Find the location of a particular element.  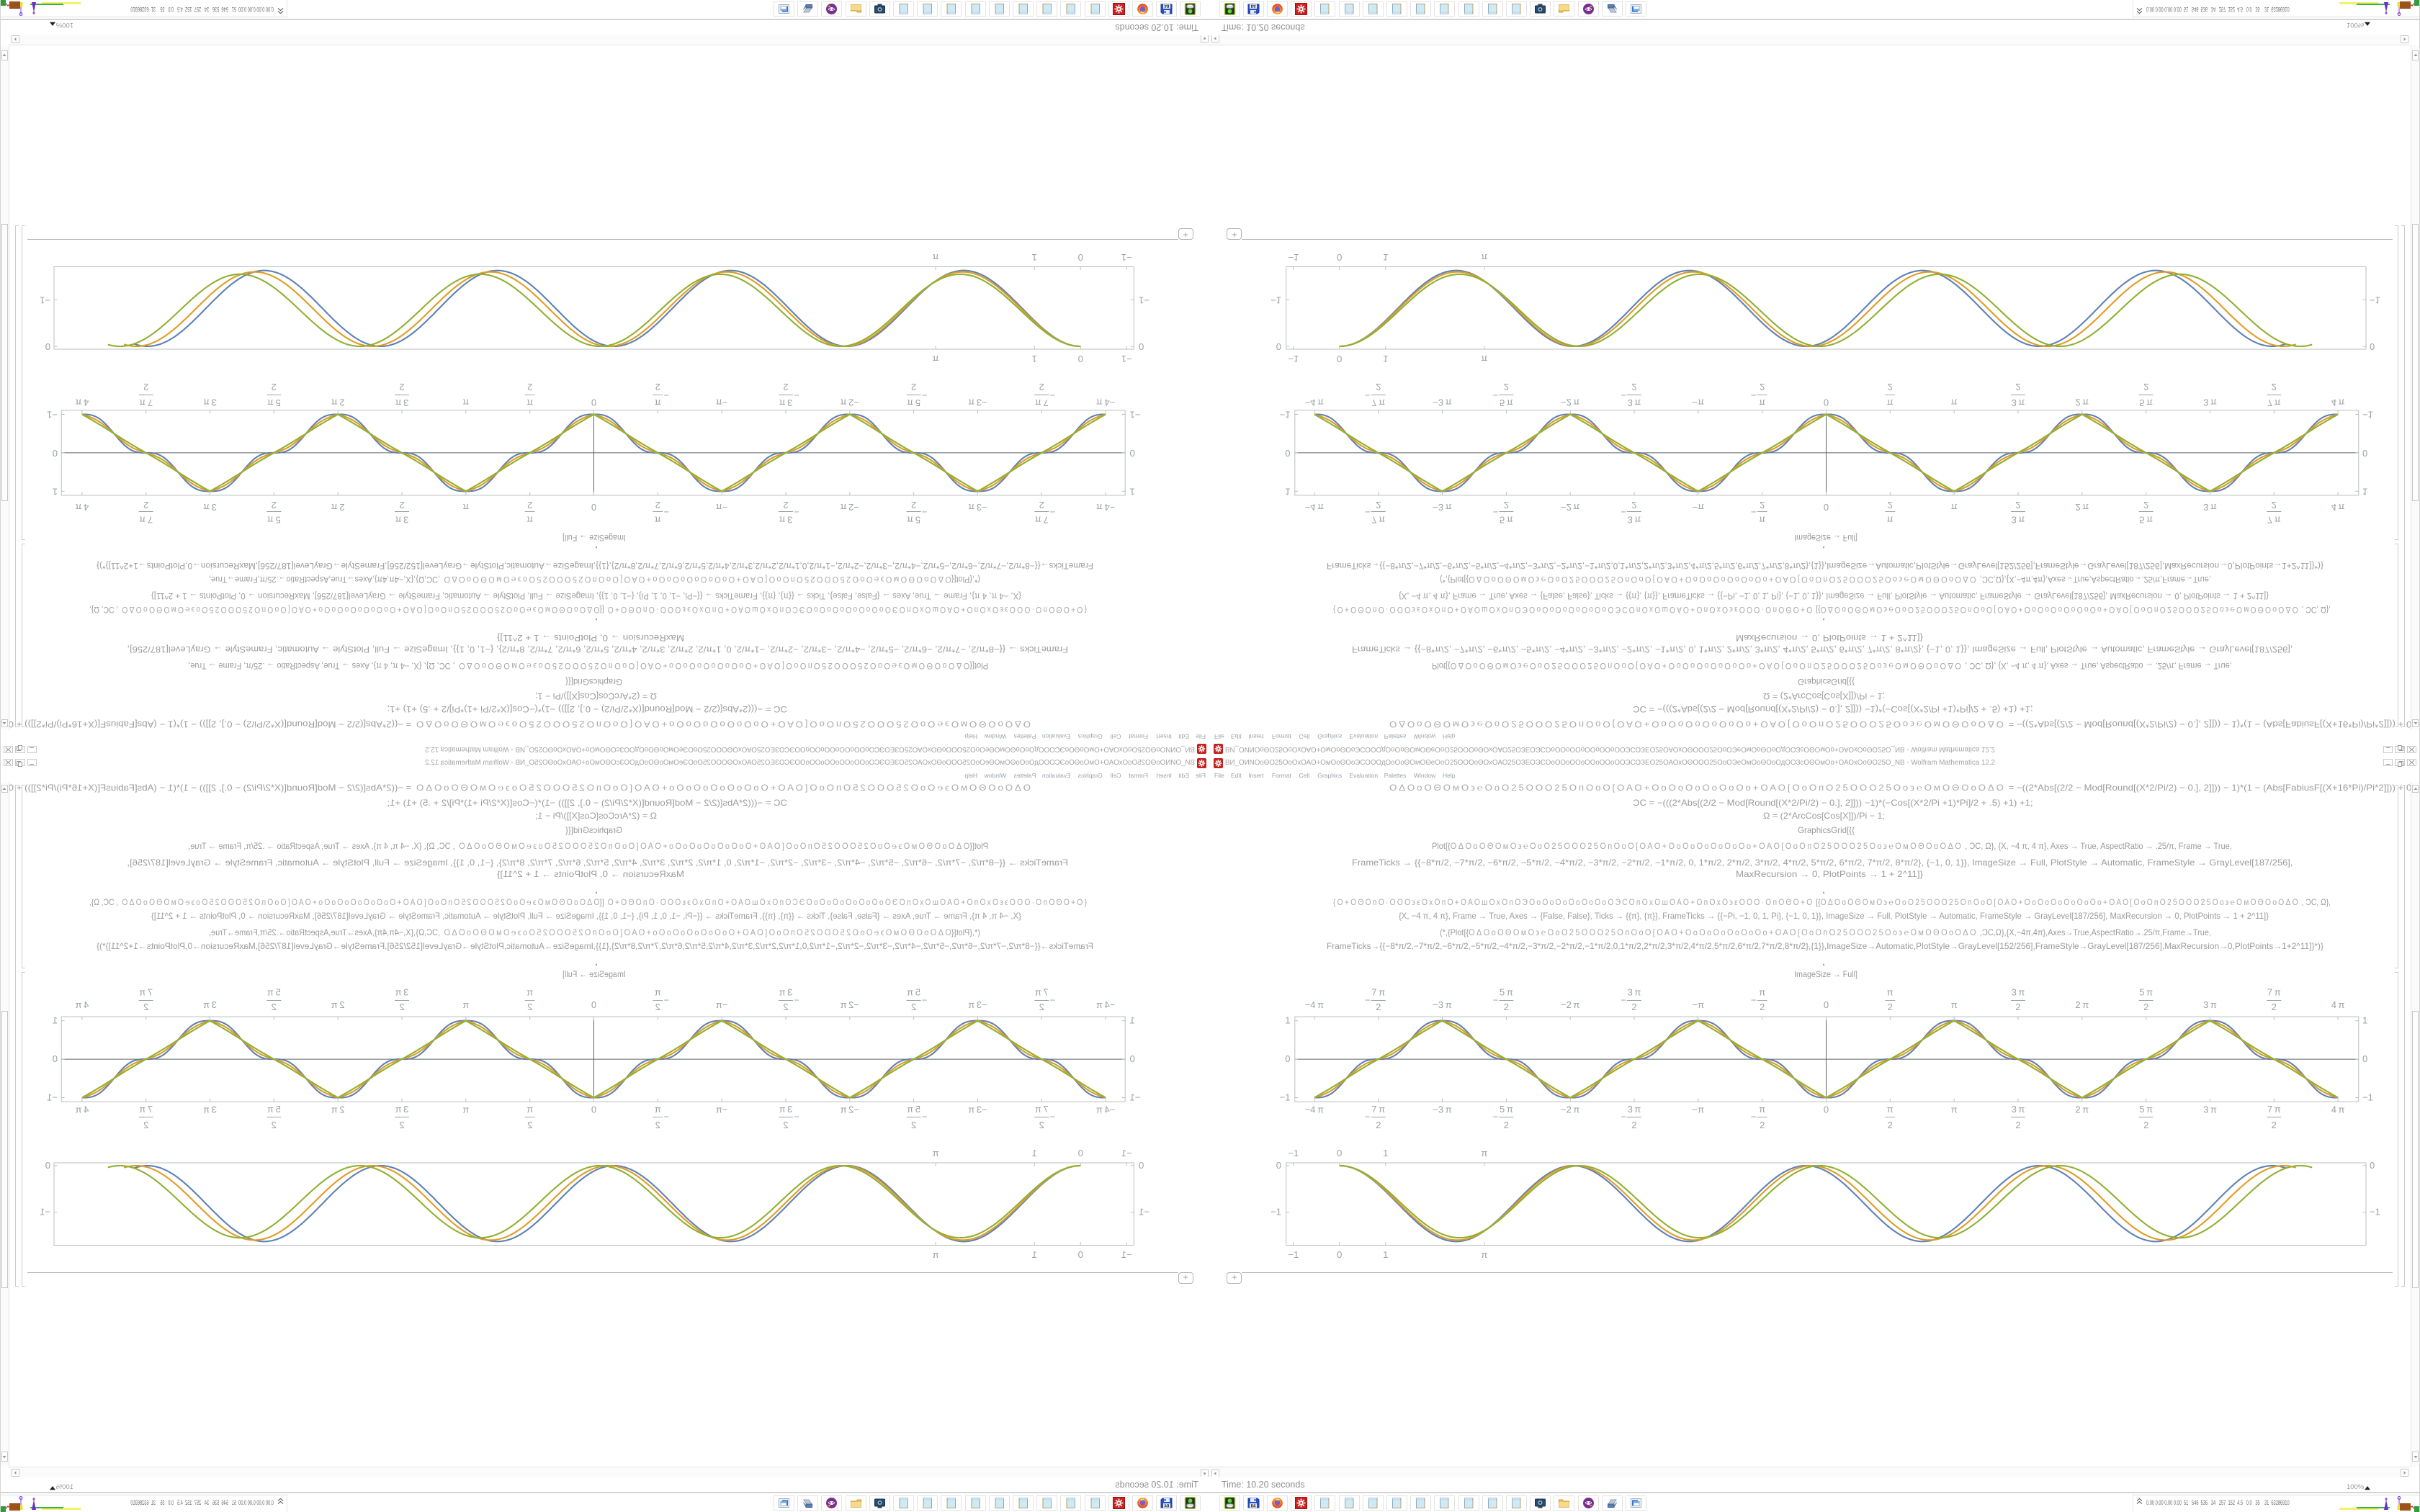

svg-text: 1 is located at coordinates (1034, 1153).